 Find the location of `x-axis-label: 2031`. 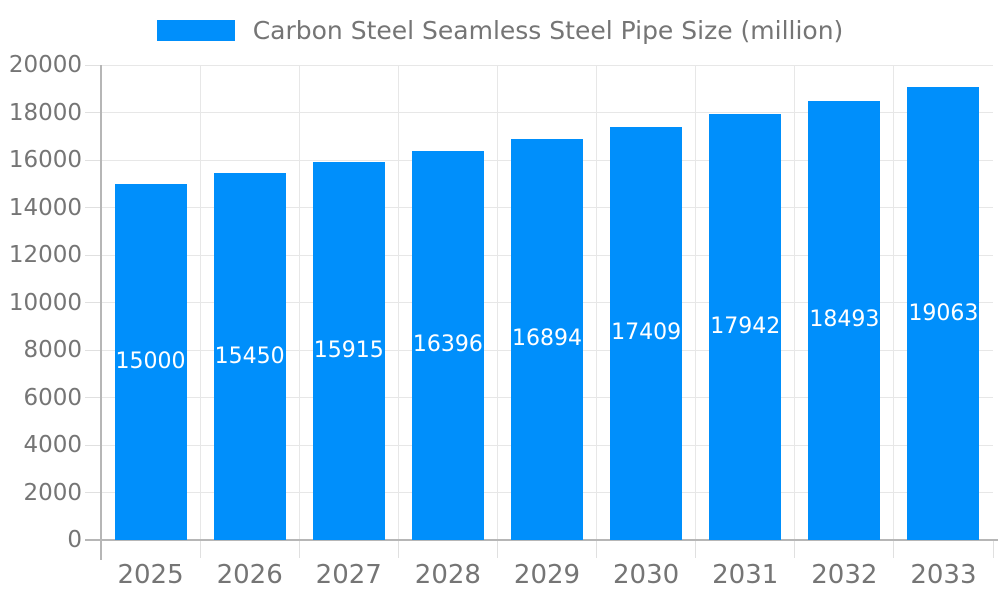

x-axis-label: 2031 is located at coordinates (745, 575).